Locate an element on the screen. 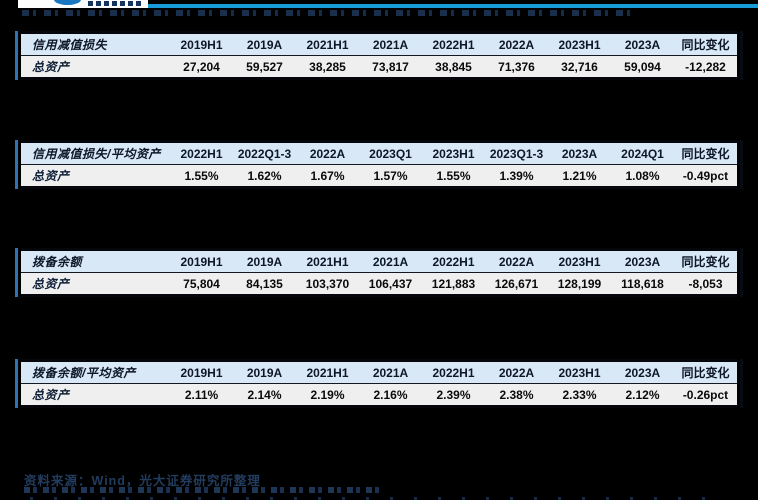 Image resolution: width=758 pixels, height=500 pixels. table-value-cell: 1.62% is located at coordinates (264, 175).